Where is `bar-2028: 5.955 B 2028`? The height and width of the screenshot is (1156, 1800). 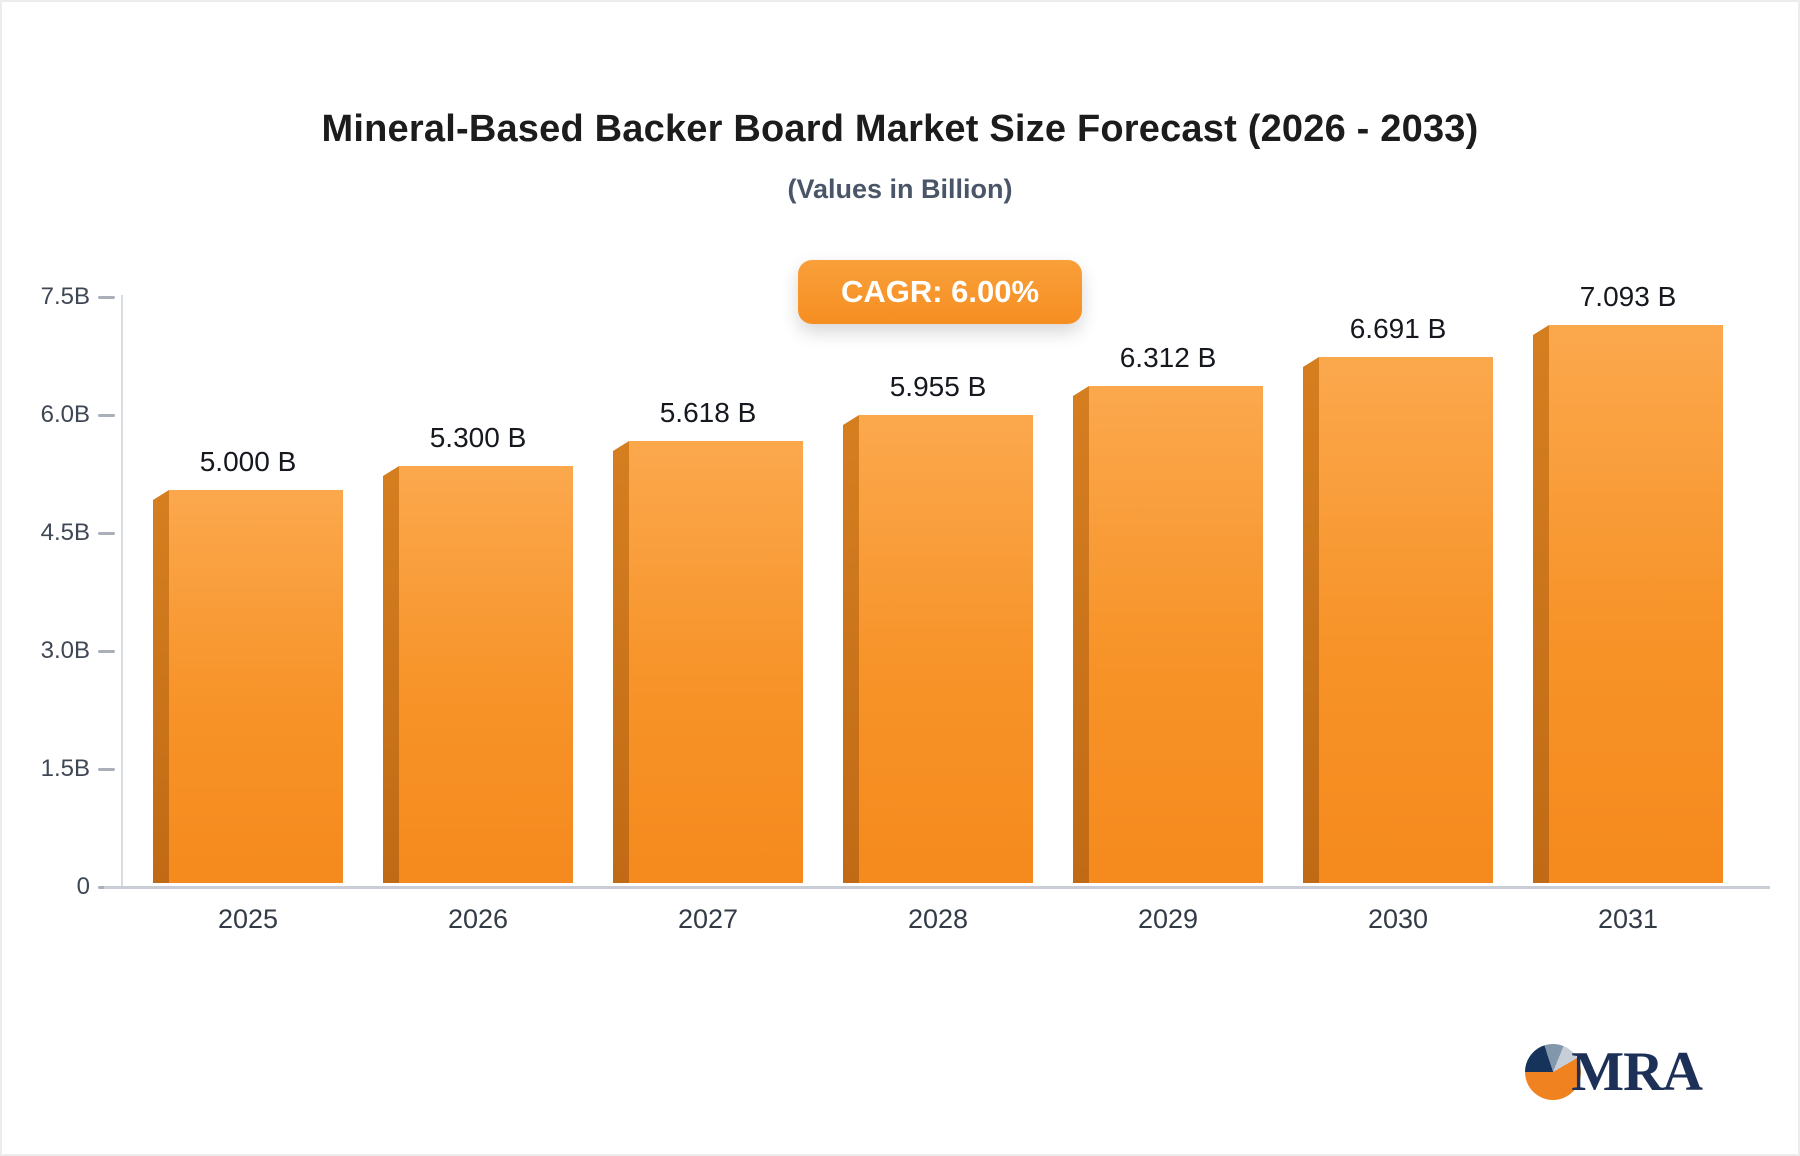 bar-2028: 5.955 B 2028 is located at coordinates (938, 652).